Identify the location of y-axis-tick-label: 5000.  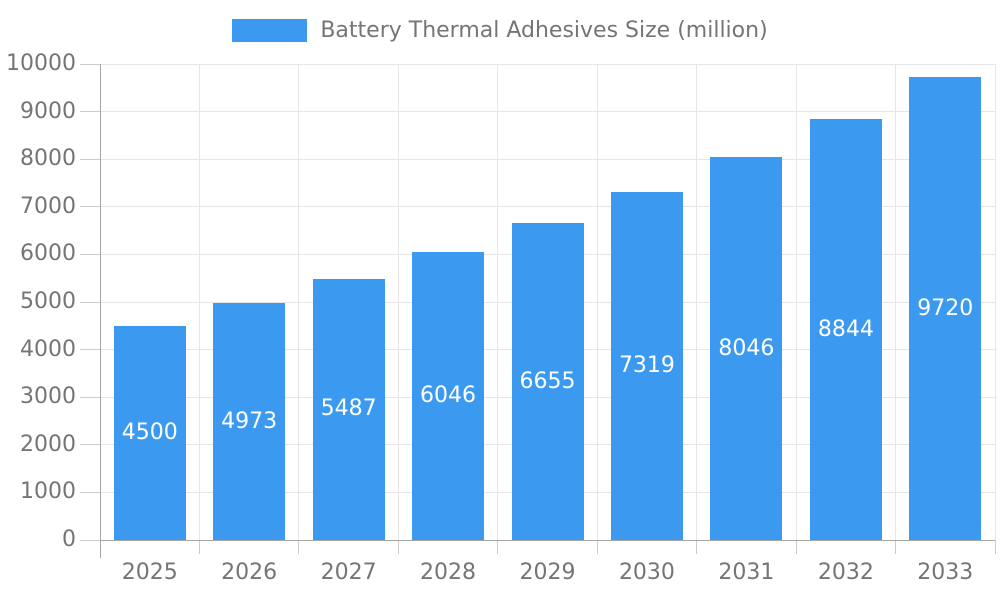
(48, 301).